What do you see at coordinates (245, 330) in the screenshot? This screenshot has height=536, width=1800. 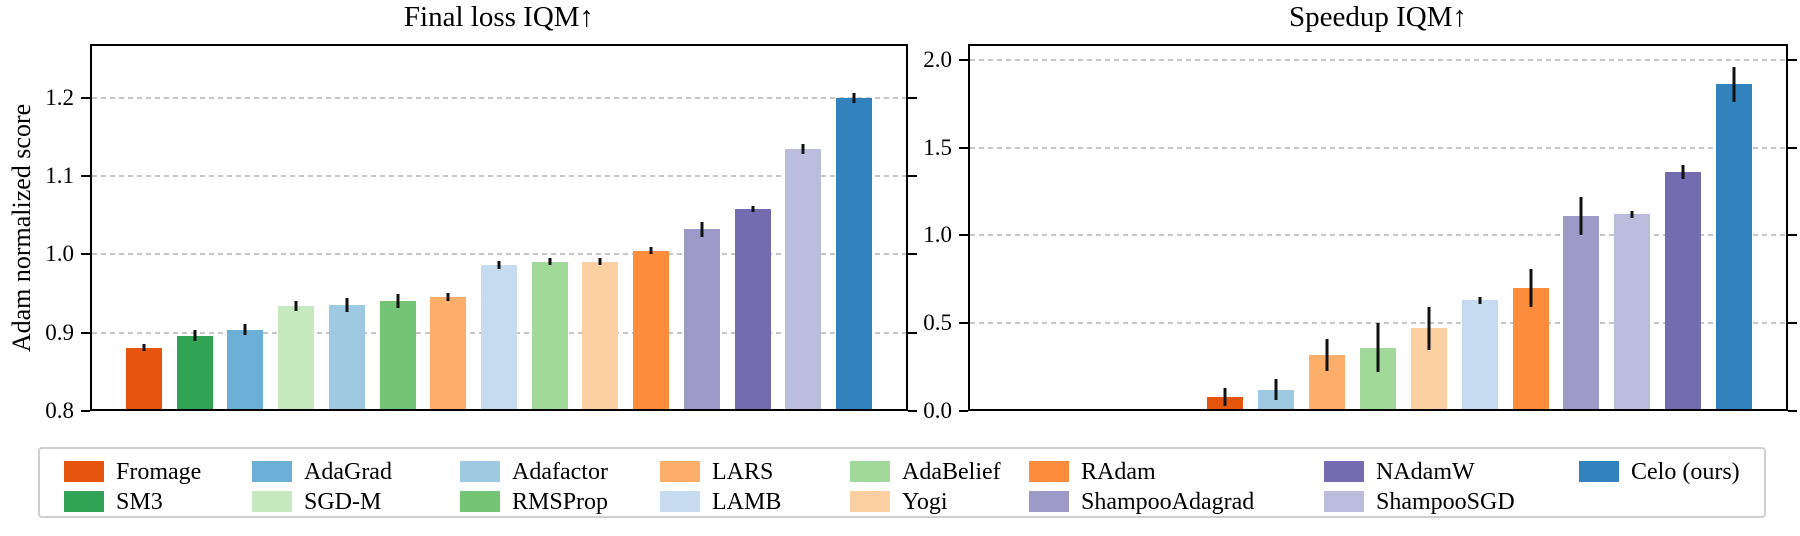 I see `error-bar-adagrad` at bounding box center [245, 330].